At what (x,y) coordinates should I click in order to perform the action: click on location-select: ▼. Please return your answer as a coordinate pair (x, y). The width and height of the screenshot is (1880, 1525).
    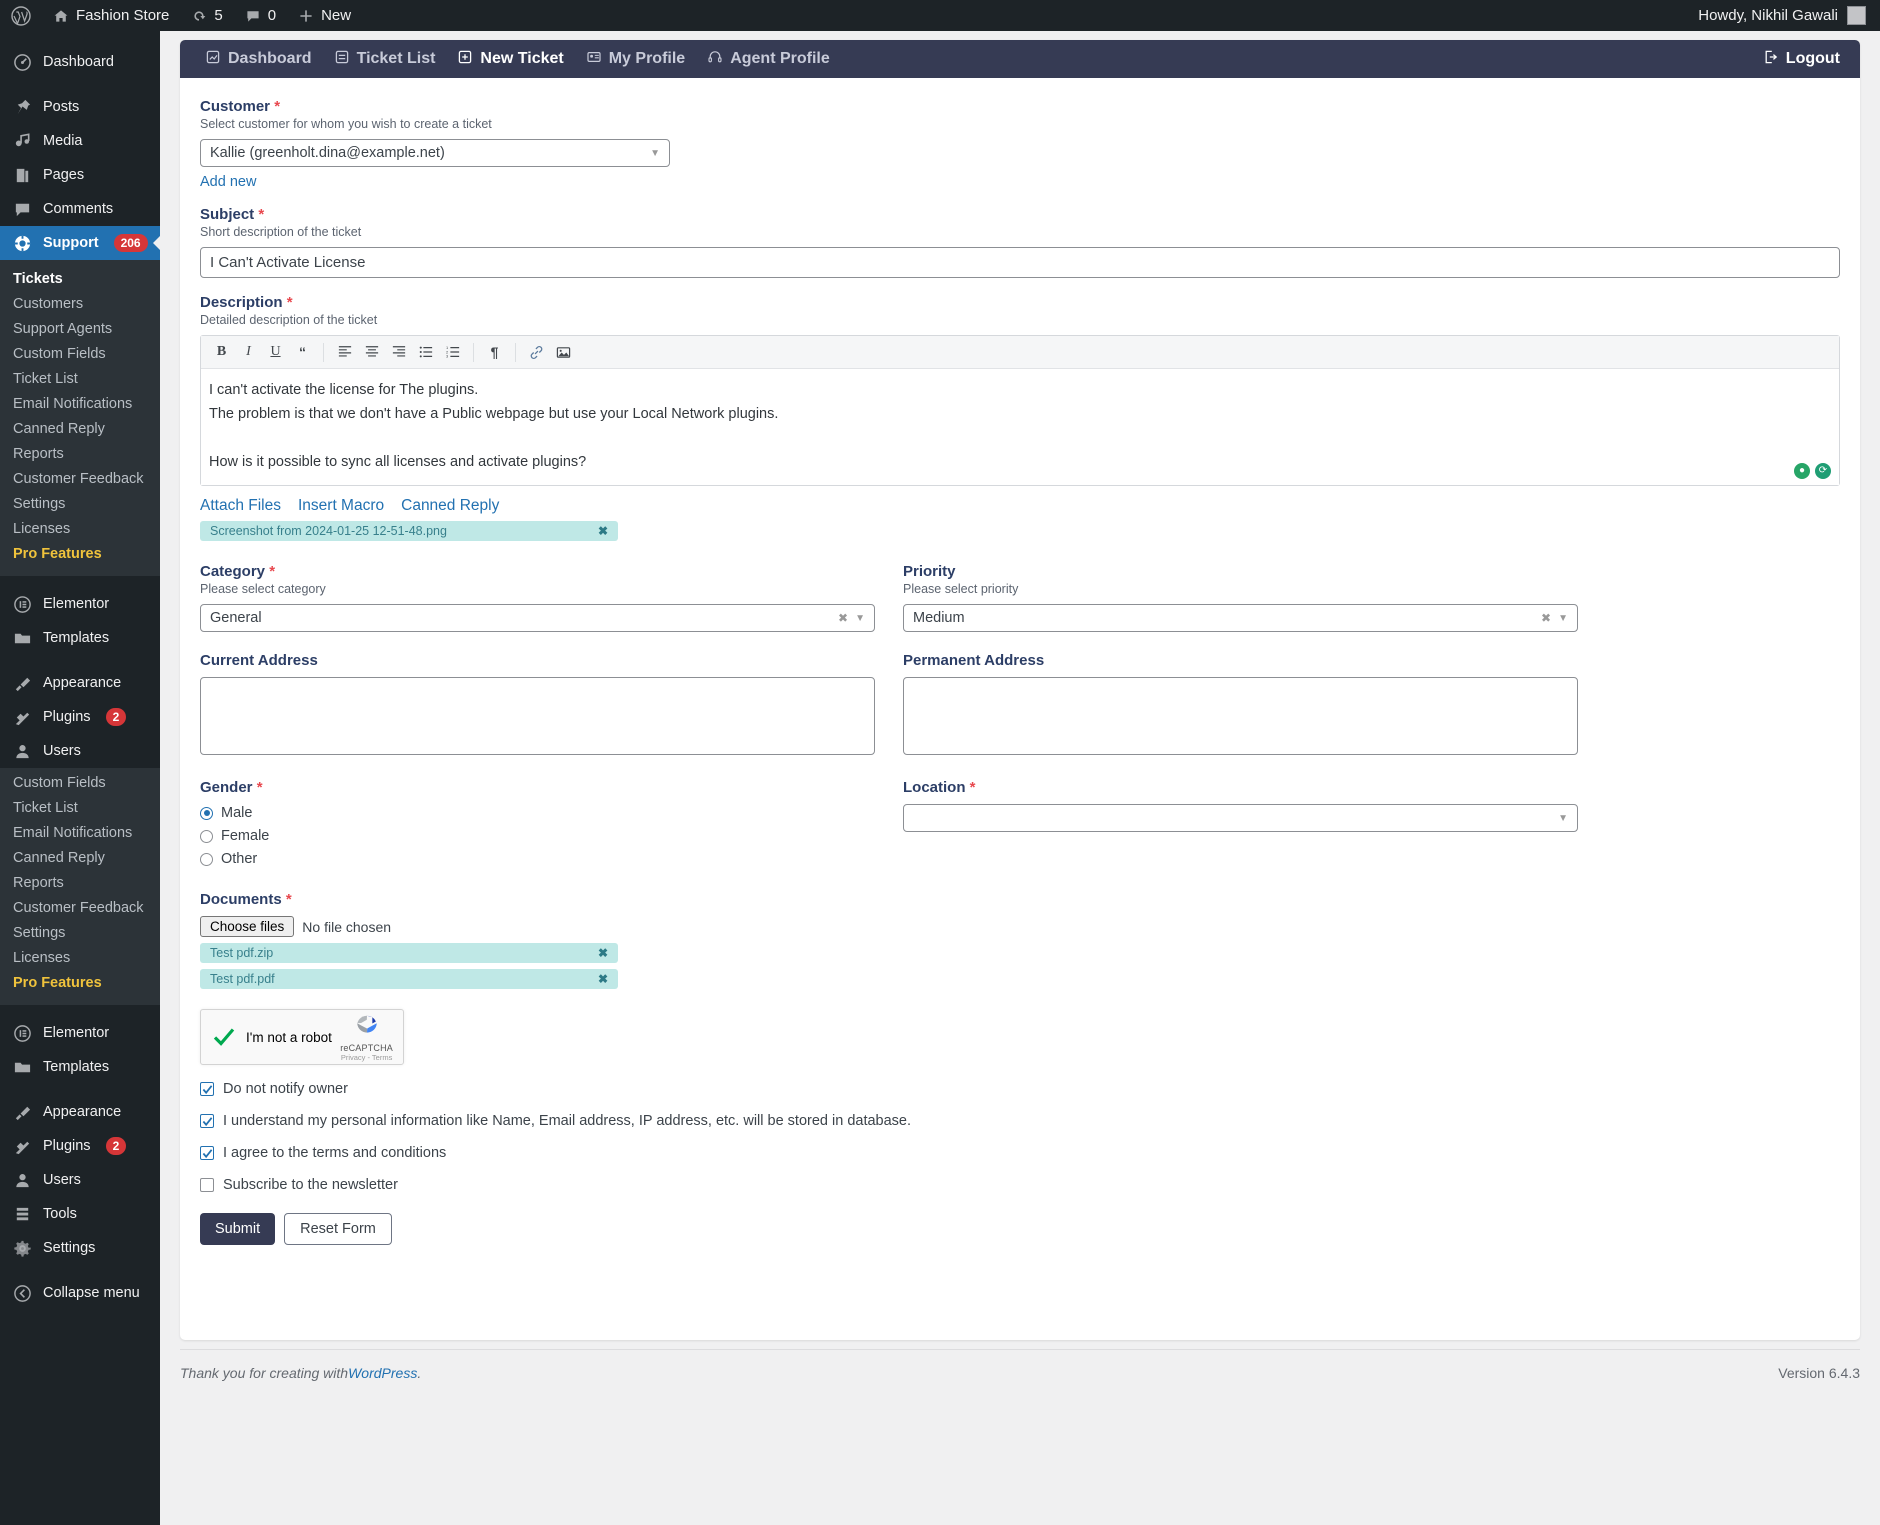
    Looking at the image, I should click on (1240, 818).